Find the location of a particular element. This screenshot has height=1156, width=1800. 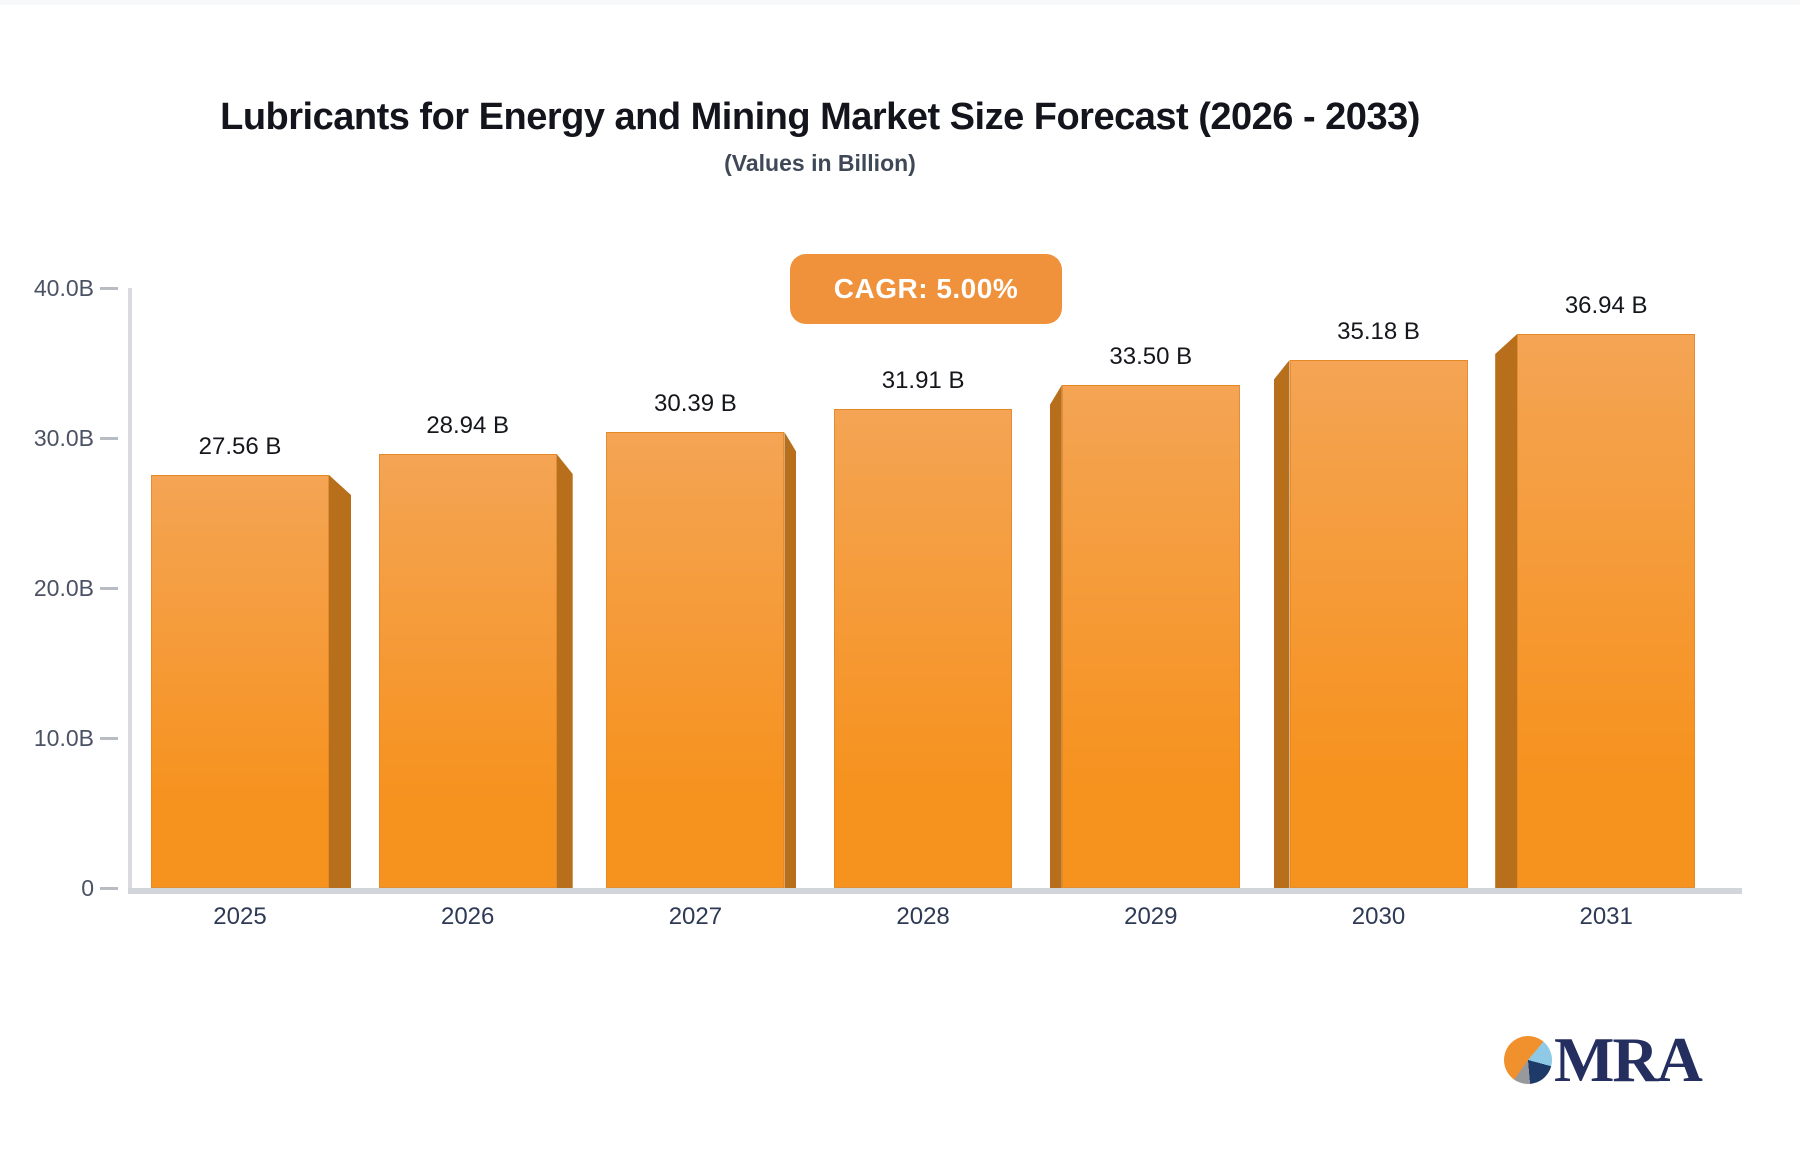

cagr-badge: CAGR: 5.00% is located at coordinates (926, 289).